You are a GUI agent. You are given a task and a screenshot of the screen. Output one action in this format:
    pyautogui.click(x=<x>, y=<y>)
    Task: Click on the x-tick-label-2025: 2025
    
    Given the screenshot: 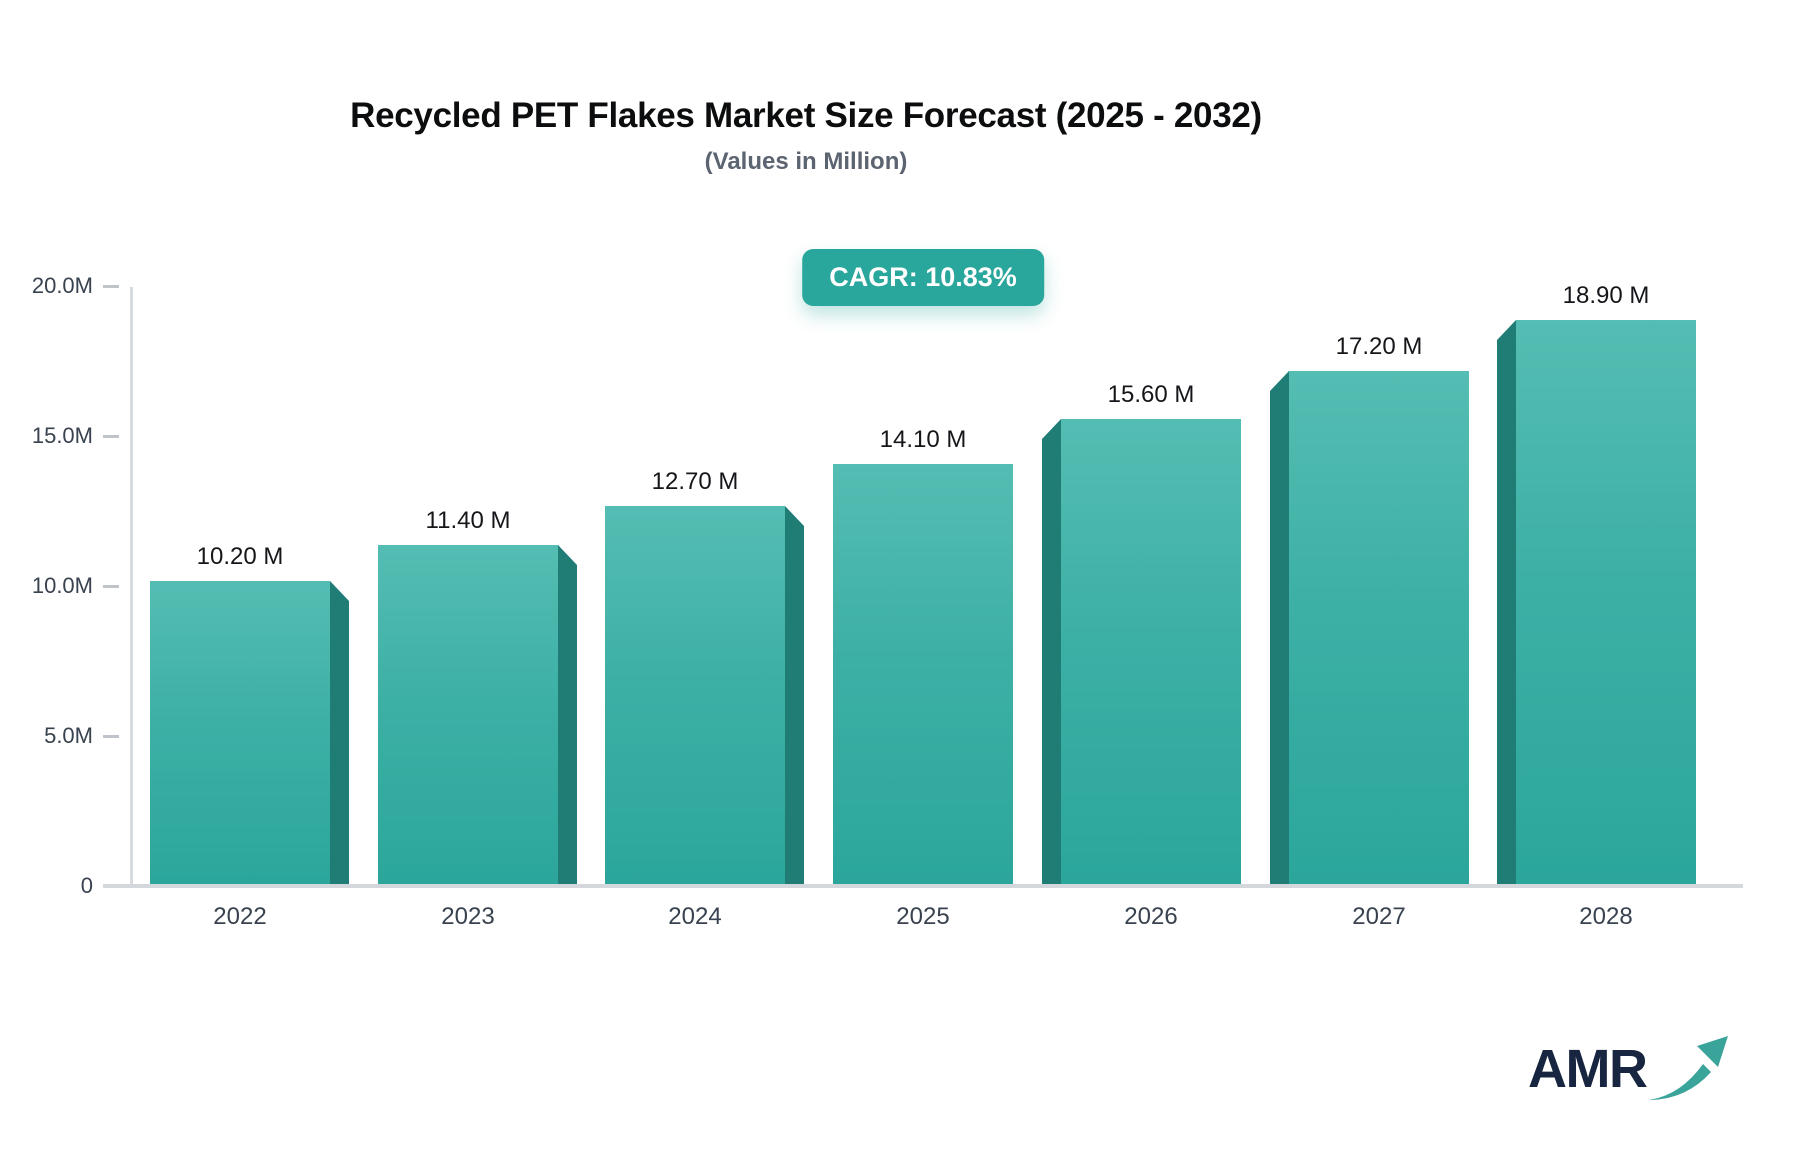 What is the action you would take?
    pyautogui.click(x=923, y=916)
    